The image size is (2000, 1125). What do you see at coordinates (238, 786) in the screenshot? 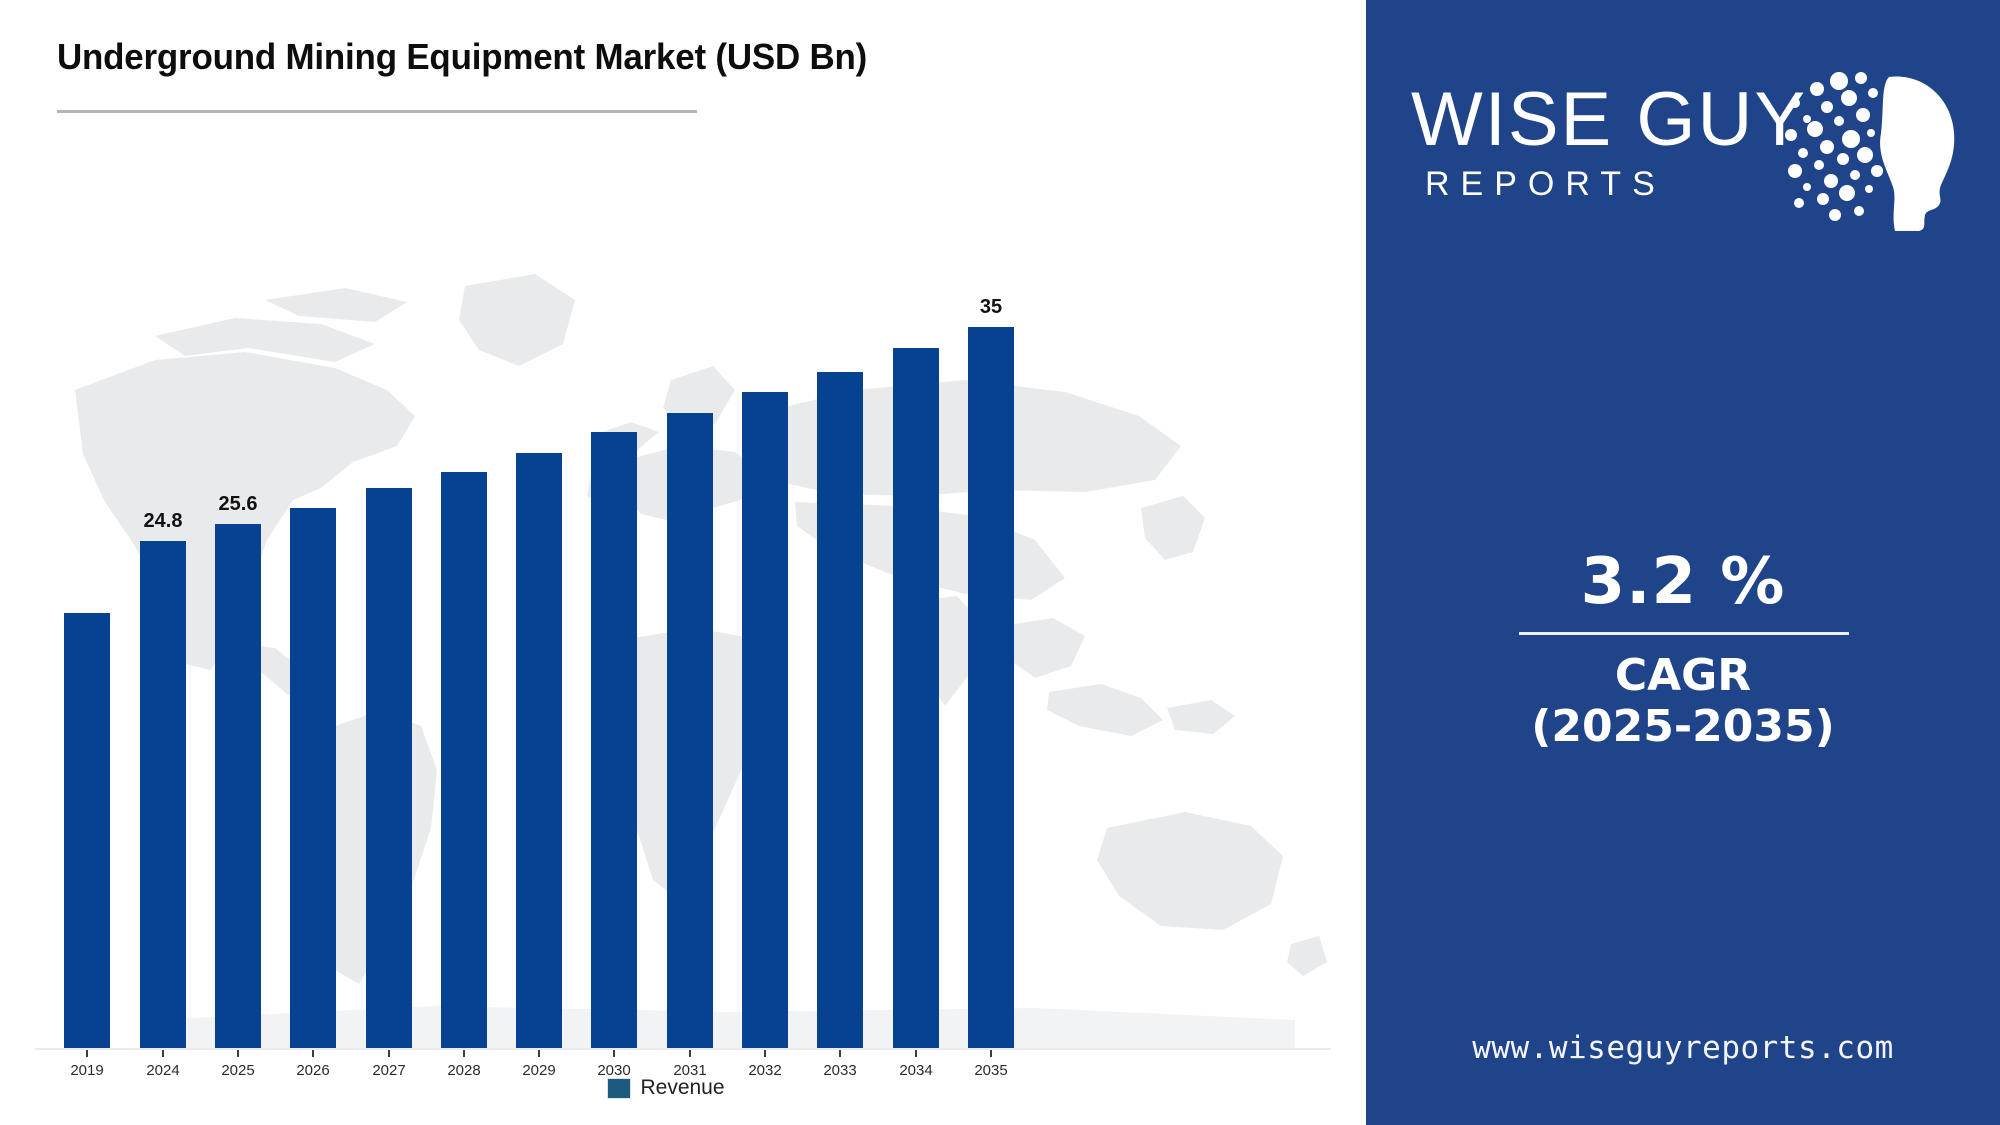
I see `bar-2025` at bounding box center [238, 786].